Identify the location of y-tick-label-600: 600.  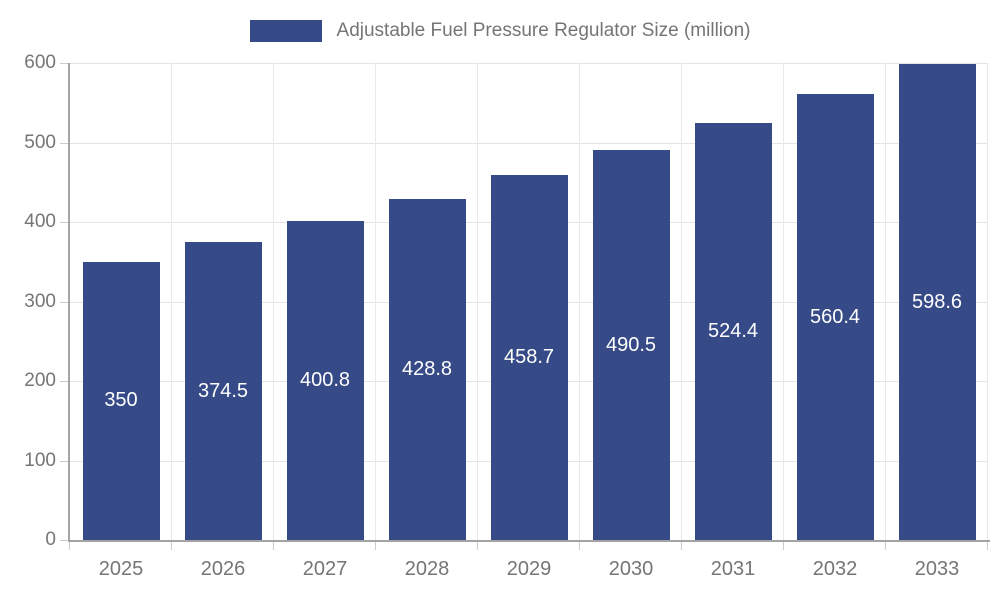
(40, 62).